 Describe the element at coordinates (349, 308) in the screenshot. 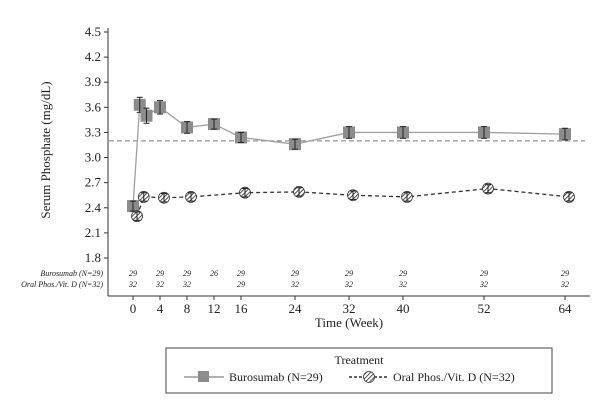

I see `x-tick-label: 32` at that location.